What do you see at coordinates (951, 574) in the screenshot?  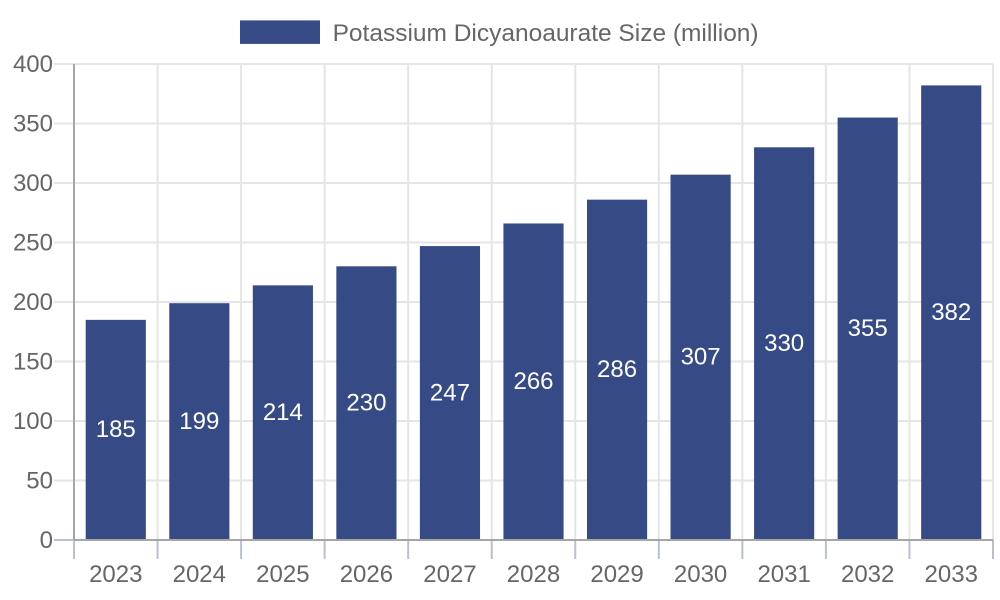 I see `svg-text: 2033` at bounding box center [951, 574].